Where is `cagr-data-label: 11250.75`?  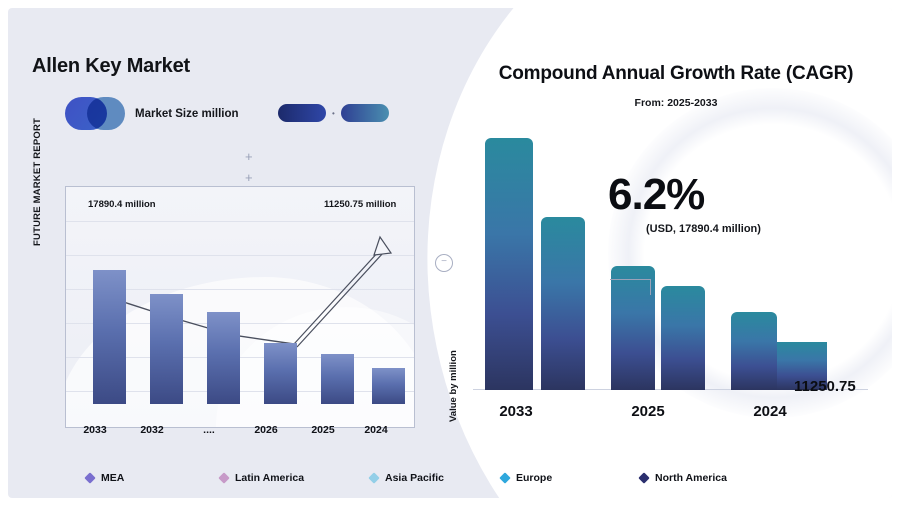 cagr-data-label: 11250.75 is located at coordinates (825, 386).